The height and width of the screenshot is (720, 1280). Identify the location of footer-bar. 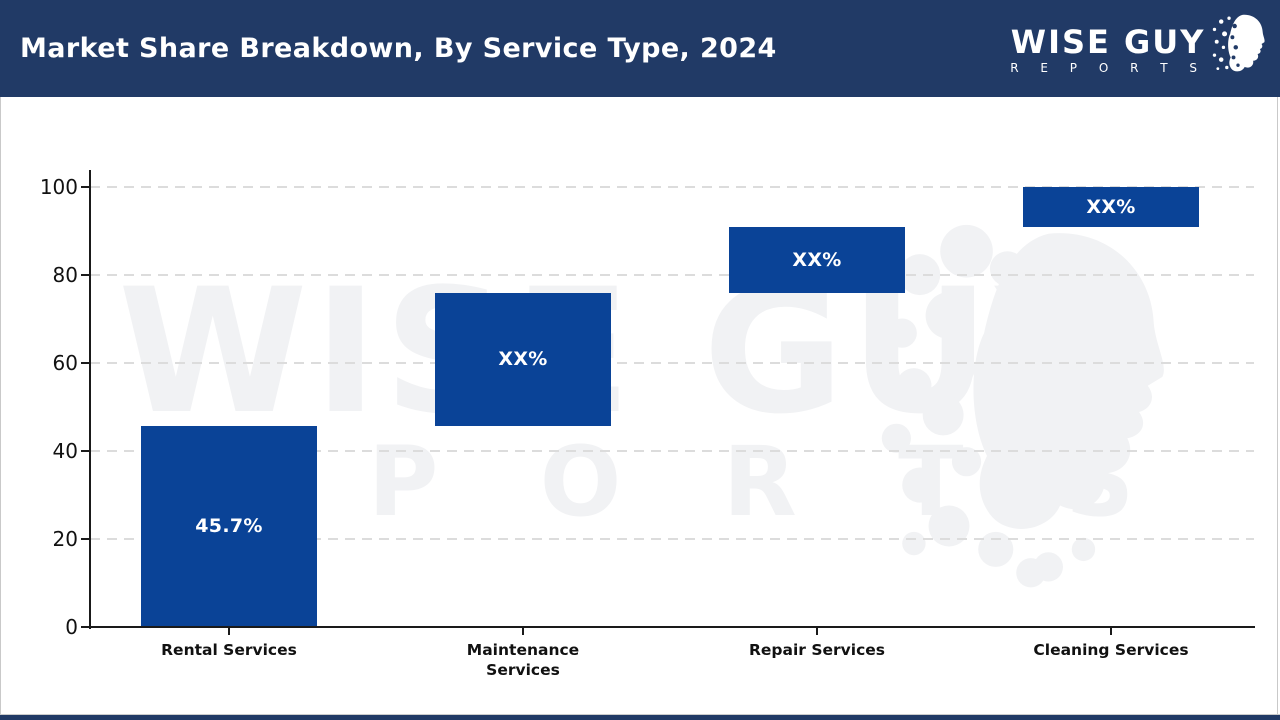
(640, 717).